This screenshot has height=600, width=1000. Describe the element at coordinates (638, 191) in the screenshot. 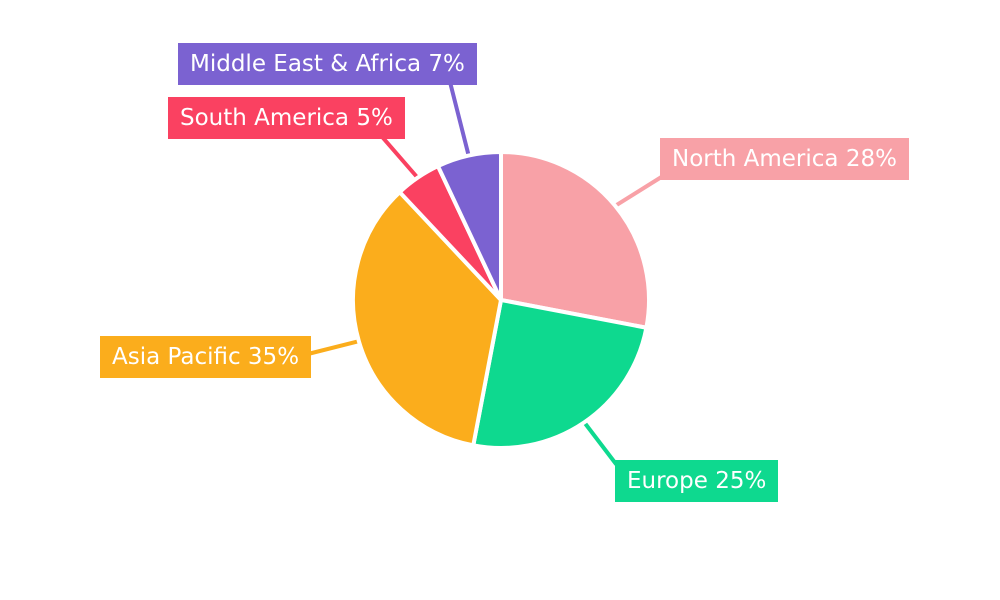

I see `leader-line-north-america` at that location.